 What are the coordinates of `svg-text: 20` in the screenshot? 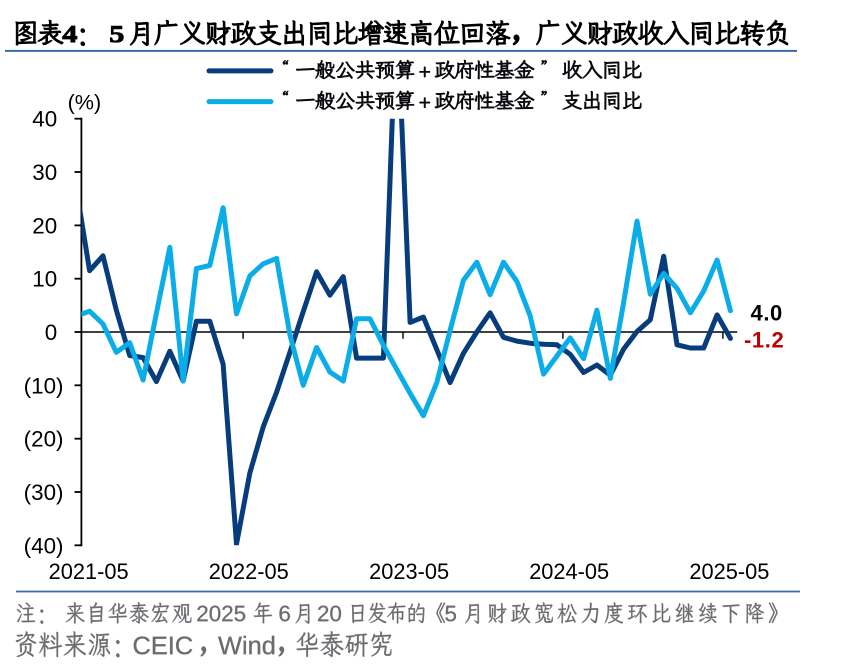 It's located at (44, 225).